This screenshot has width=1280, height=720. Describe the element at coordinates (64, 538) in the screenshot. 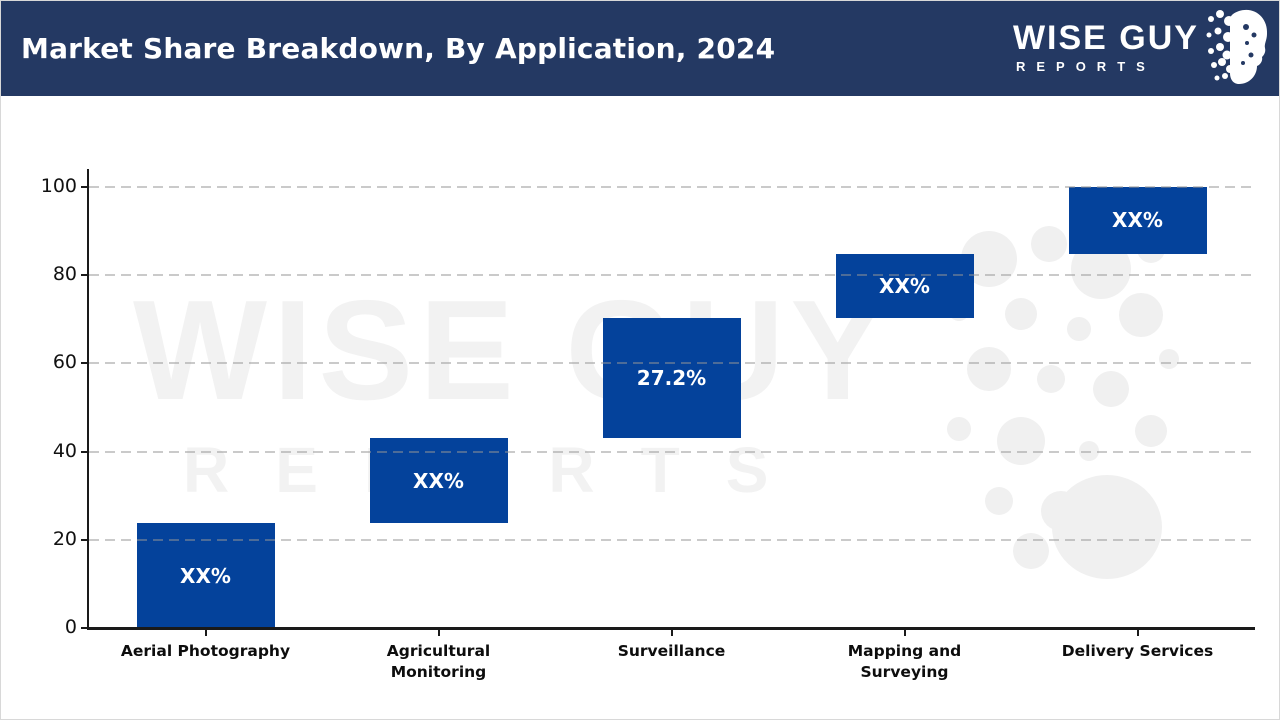

I see `y-tick-label: 20` at that location.